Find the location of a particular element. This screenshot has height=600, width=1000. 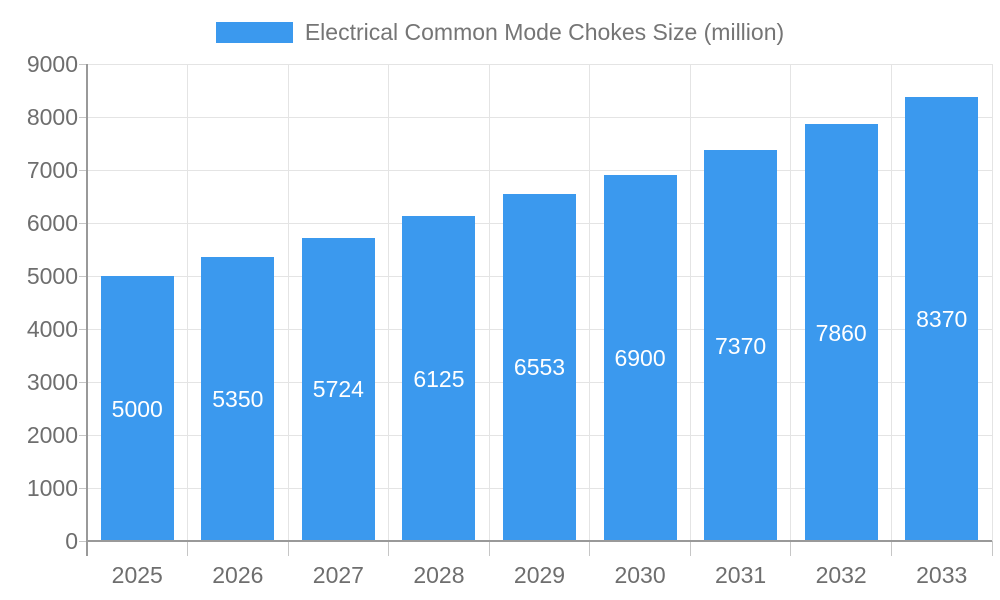

y-axis-tick-label: 5000 is located at coordinates (52, 276).